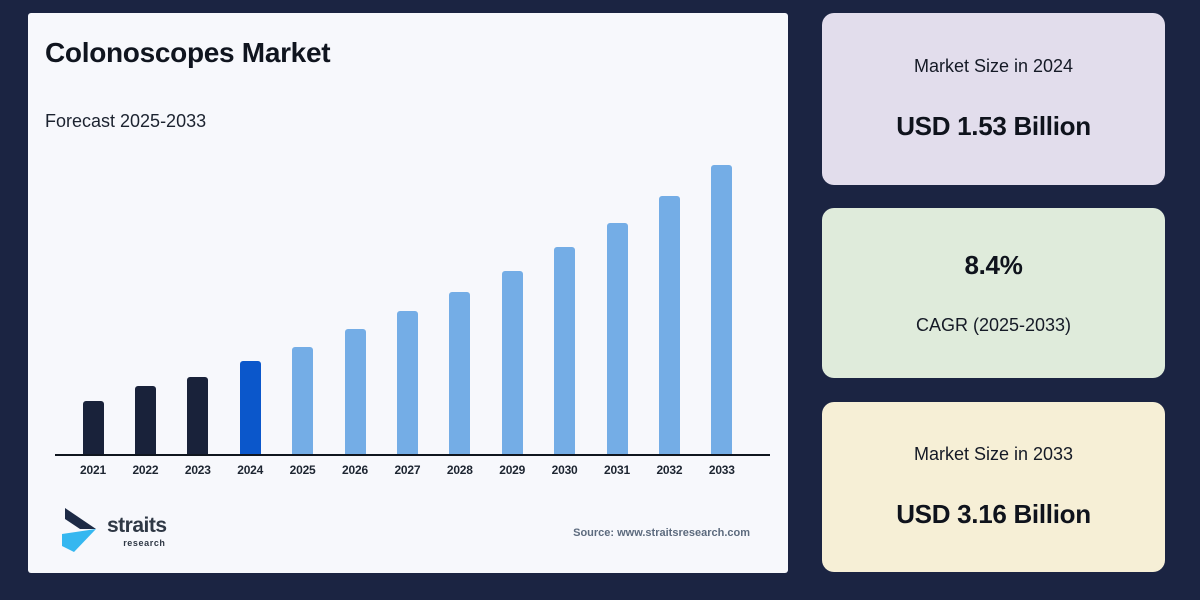  What do you see at coordinates (145, 470) in the screenshot?
I see `x-axis-label-2022: 2022` at bounding box center [145, 470].